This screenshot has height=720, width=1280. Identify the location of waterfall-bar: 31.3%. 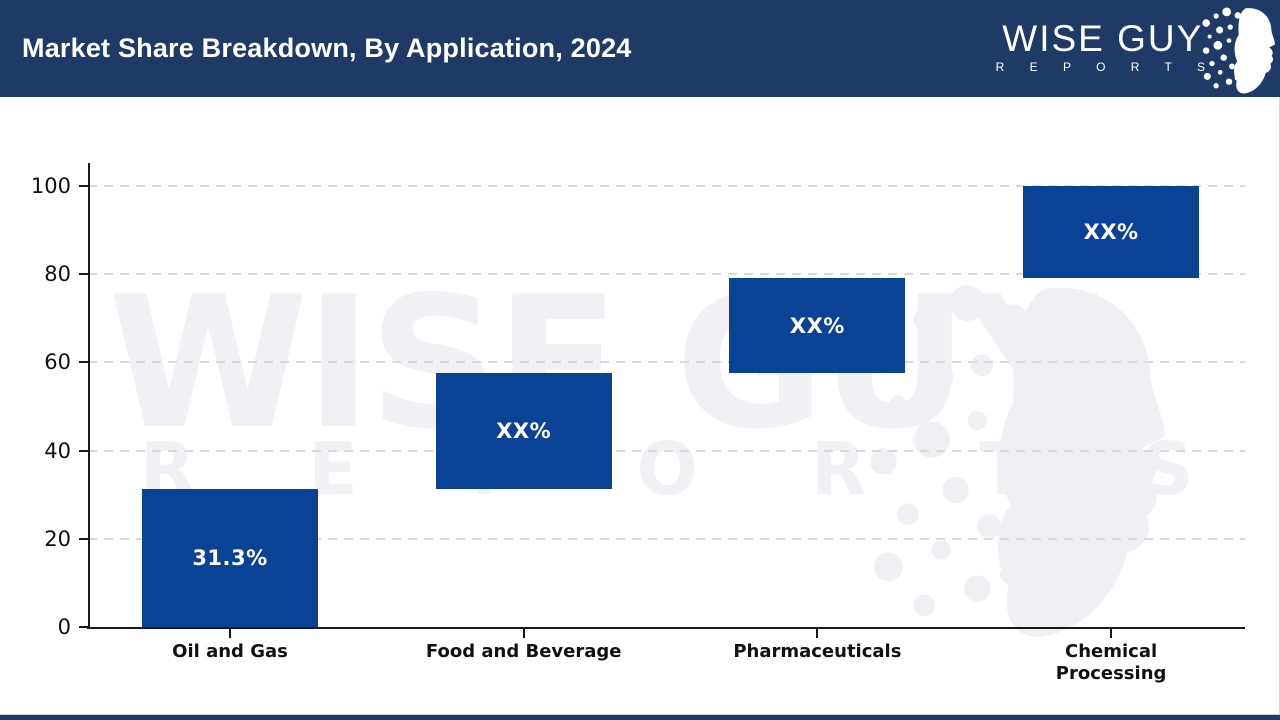
(230, 557).